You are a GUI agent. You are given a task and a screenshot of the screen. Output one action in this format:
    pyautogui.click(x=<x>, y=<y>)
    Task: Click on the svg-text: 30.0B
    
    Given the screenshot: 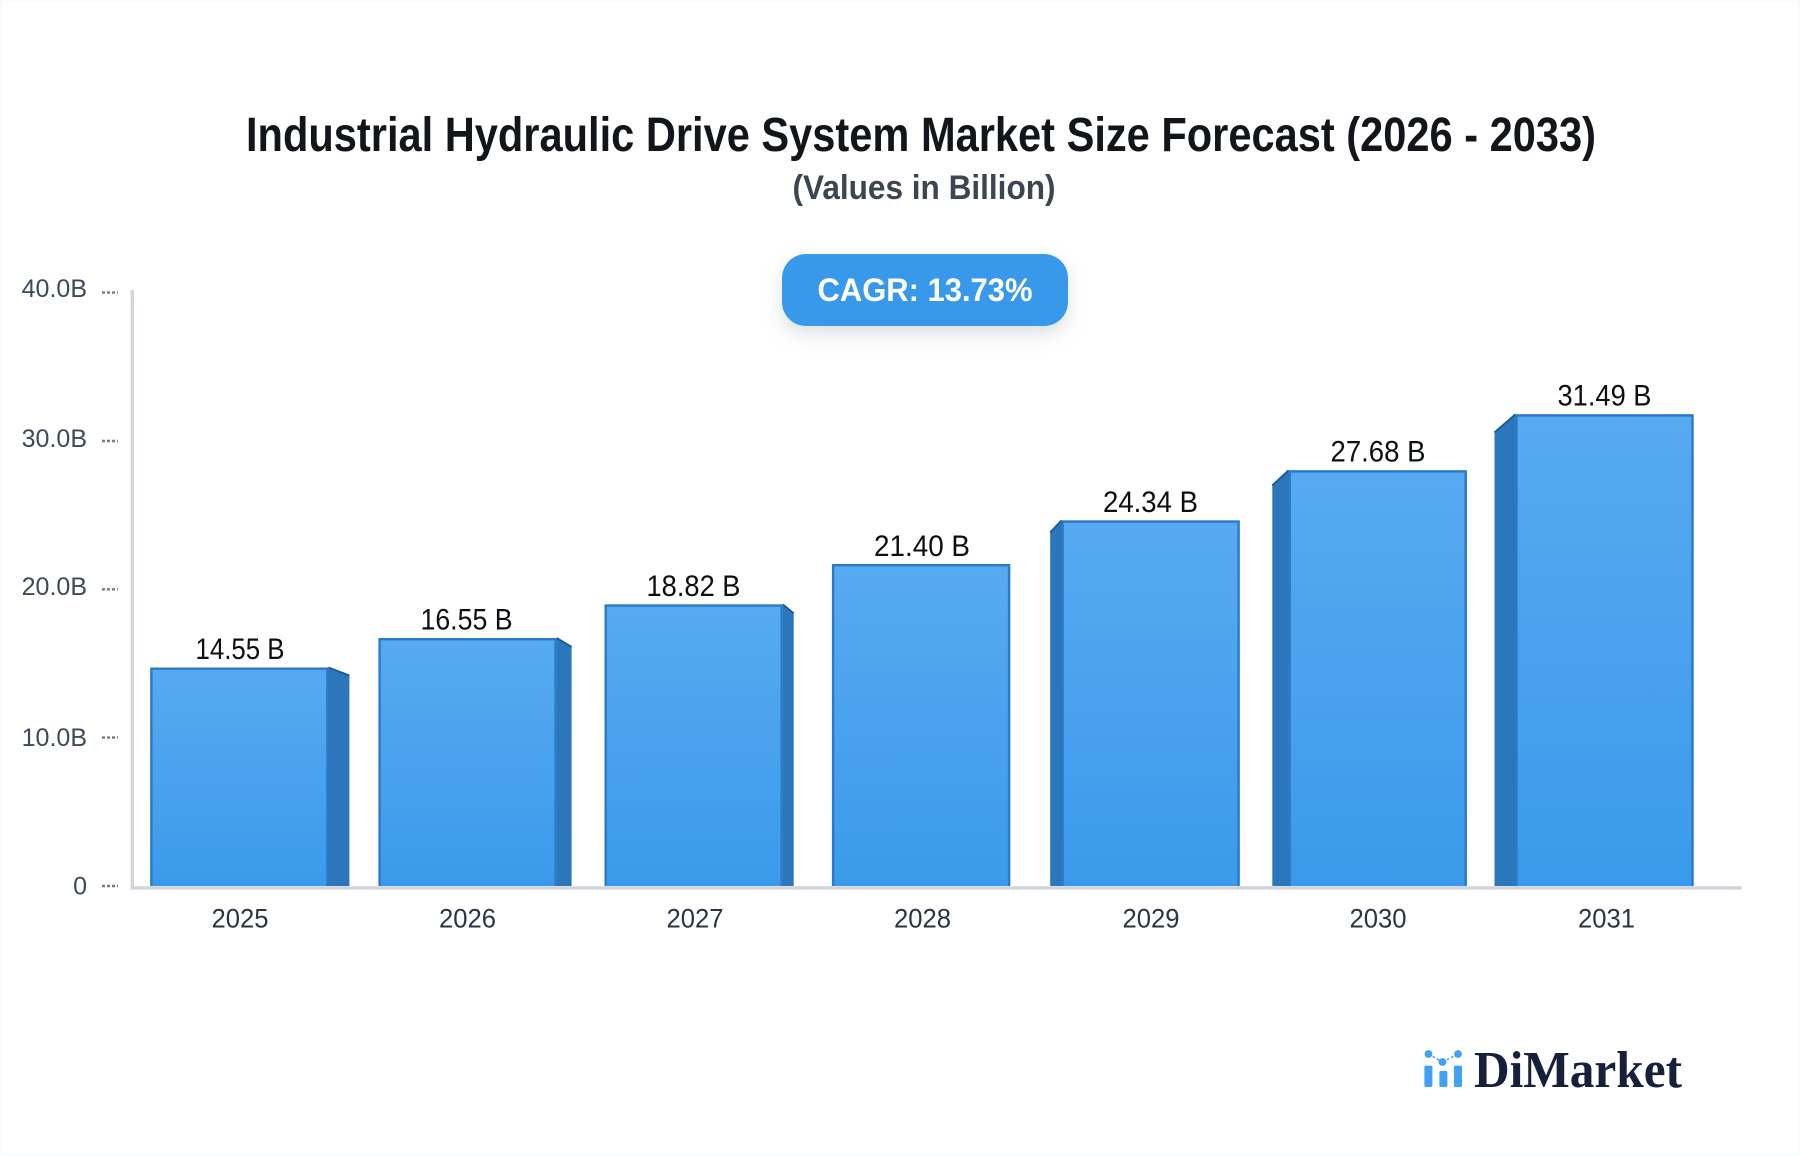 What is the action you would take?
    pyautogui.click(x=54, y=439)
    